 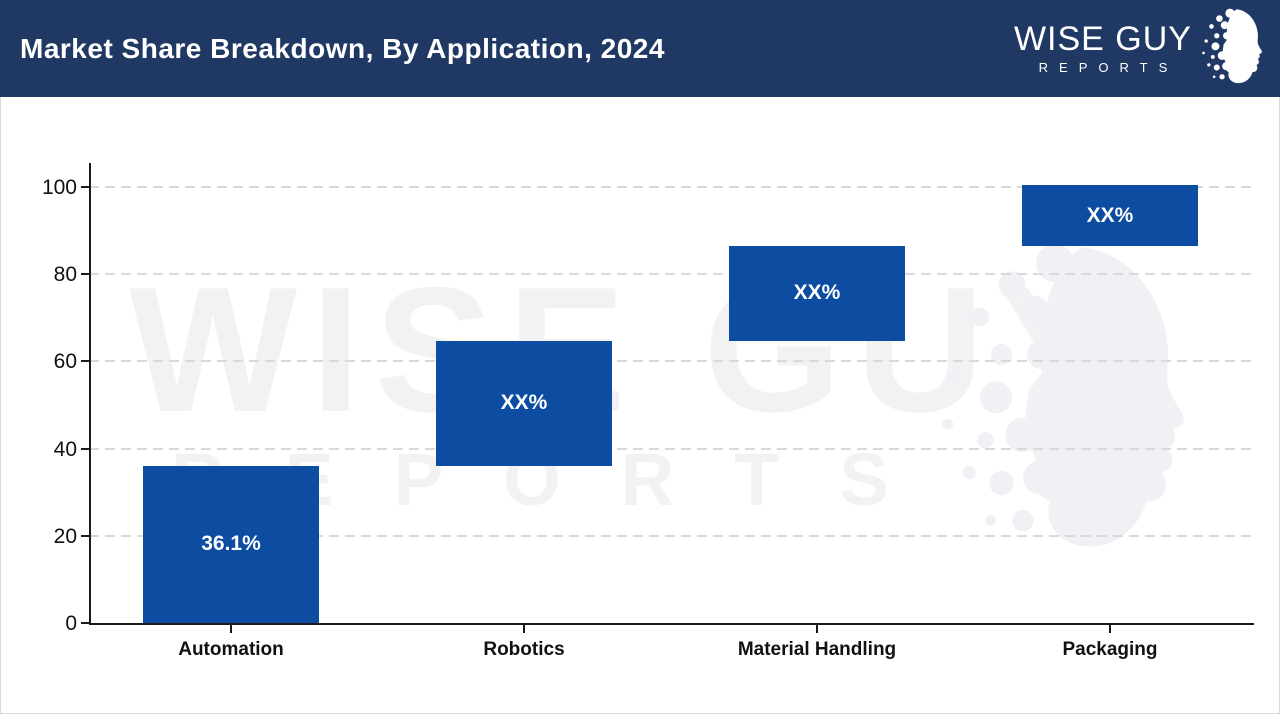 What do you see at coordinates (1102, 38) in the screenshot?
I see `logo-wordmark: WISE GUY` at bounding box center [1102, 38].